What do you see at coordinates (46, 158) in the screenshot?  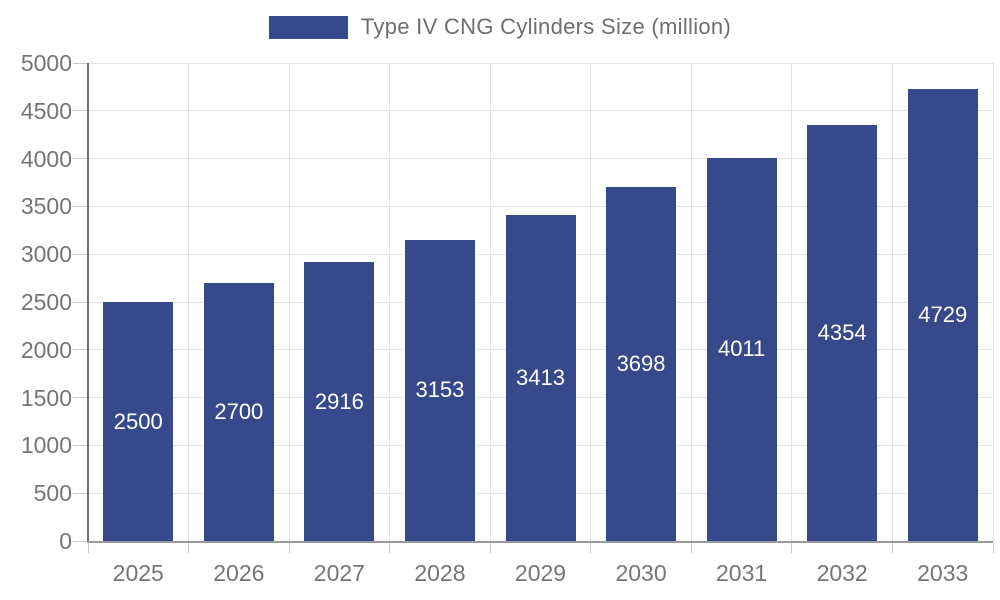 I see `y-axis-tick-label: 4000` at bounding box center [46, 158].